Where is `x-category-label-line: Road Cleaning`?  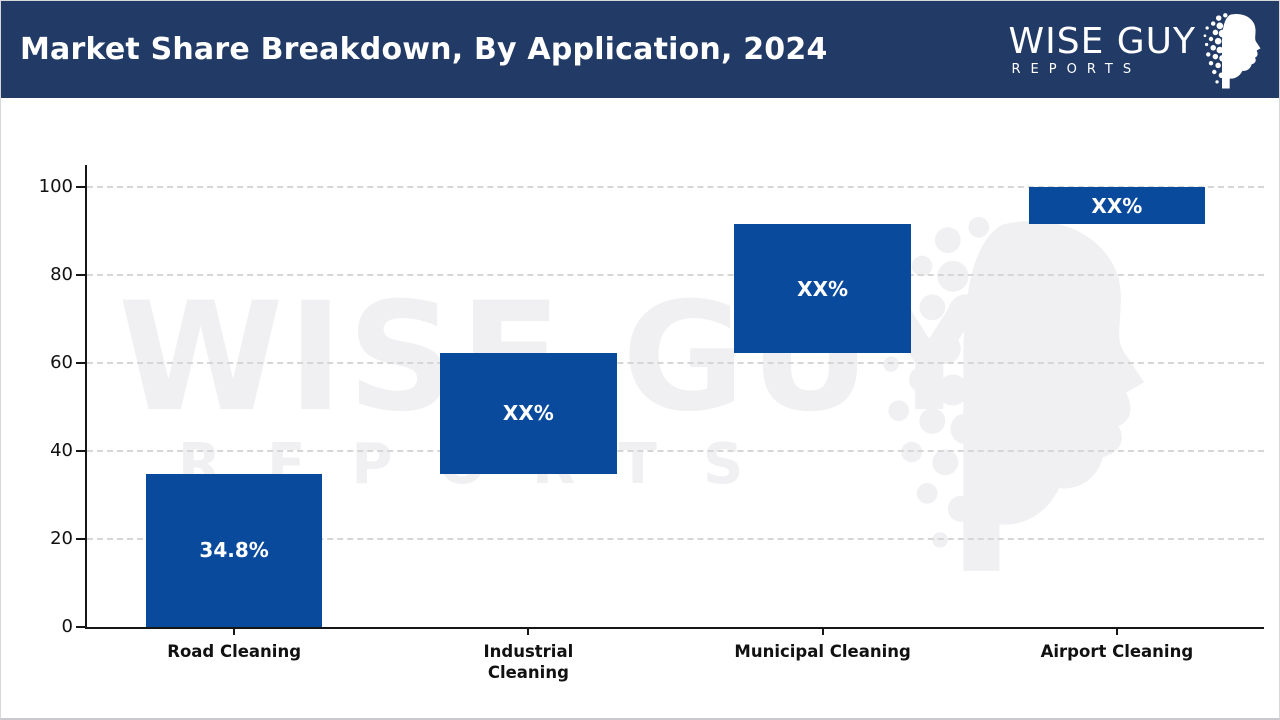
x-category-label-line: Road Cleaning is located at coordinates (234, 651).